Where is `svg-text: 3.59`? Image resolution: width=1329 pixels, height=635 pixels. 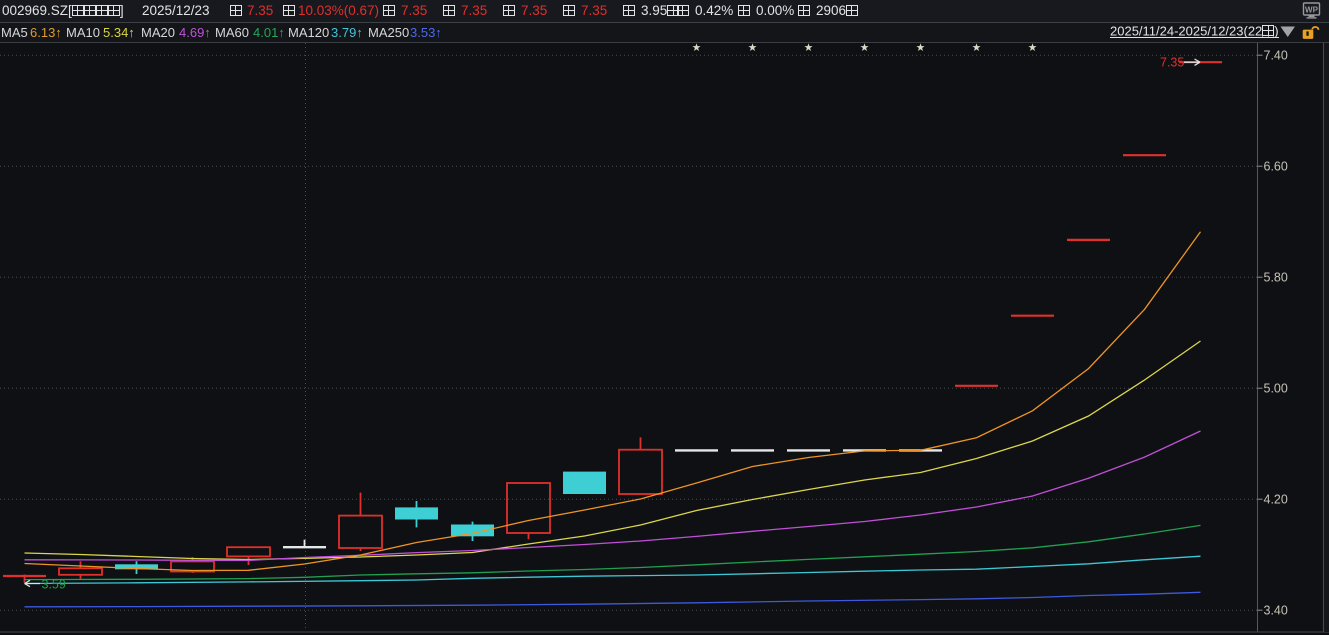 svg-text: 3.59 is located at coordinates (54, 585).